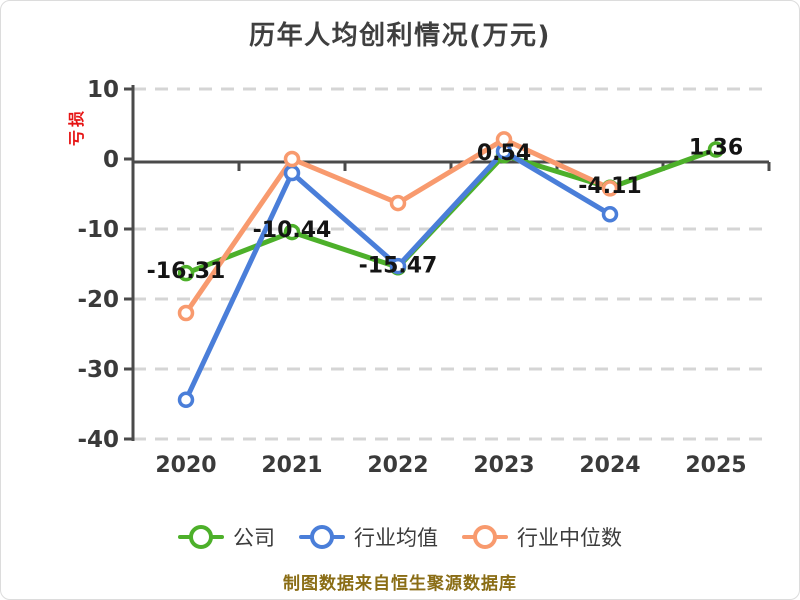 The image size is (800, 600). Describe the element at coordinates (254, 538) in the screenshot. I see `legend-label: 公司` at that location.